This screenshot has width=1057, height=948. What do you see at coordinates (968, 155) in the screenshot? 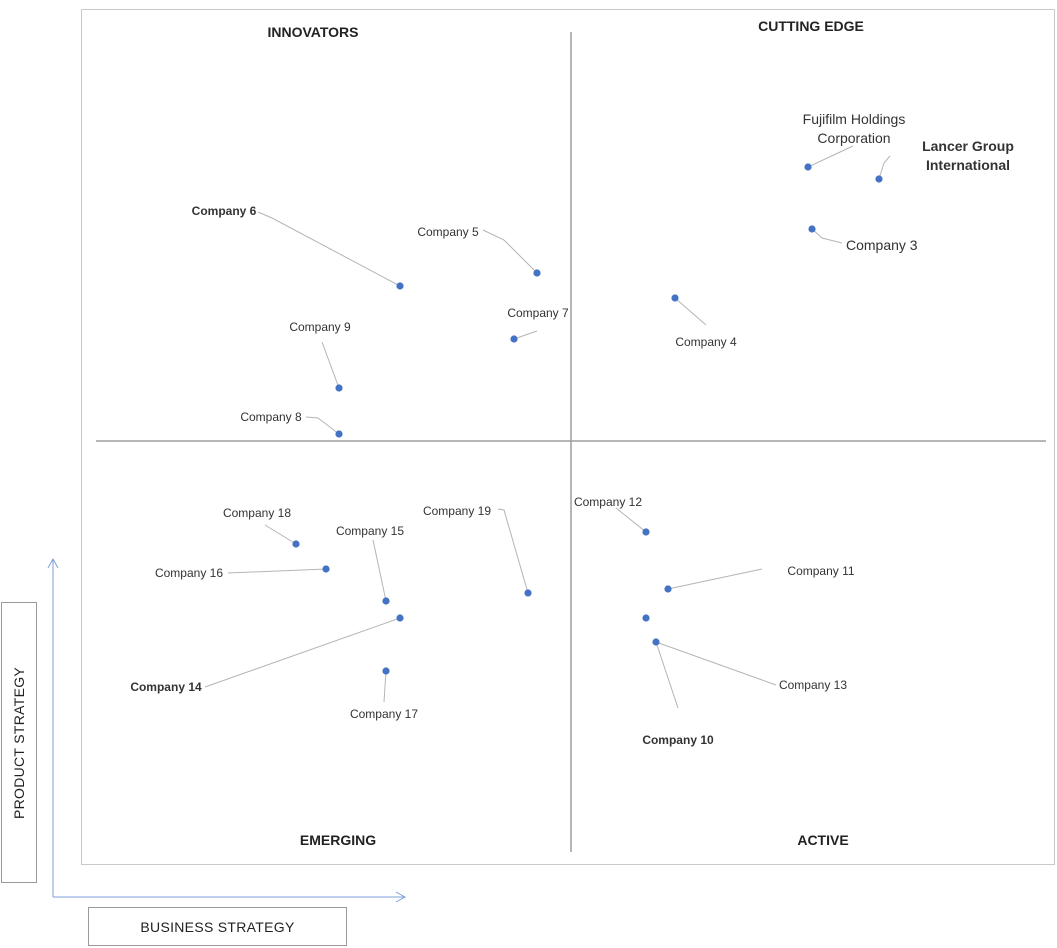
I see `point-label-lancer-group-international: Lancer Group International` at bounding box center [968, 155].